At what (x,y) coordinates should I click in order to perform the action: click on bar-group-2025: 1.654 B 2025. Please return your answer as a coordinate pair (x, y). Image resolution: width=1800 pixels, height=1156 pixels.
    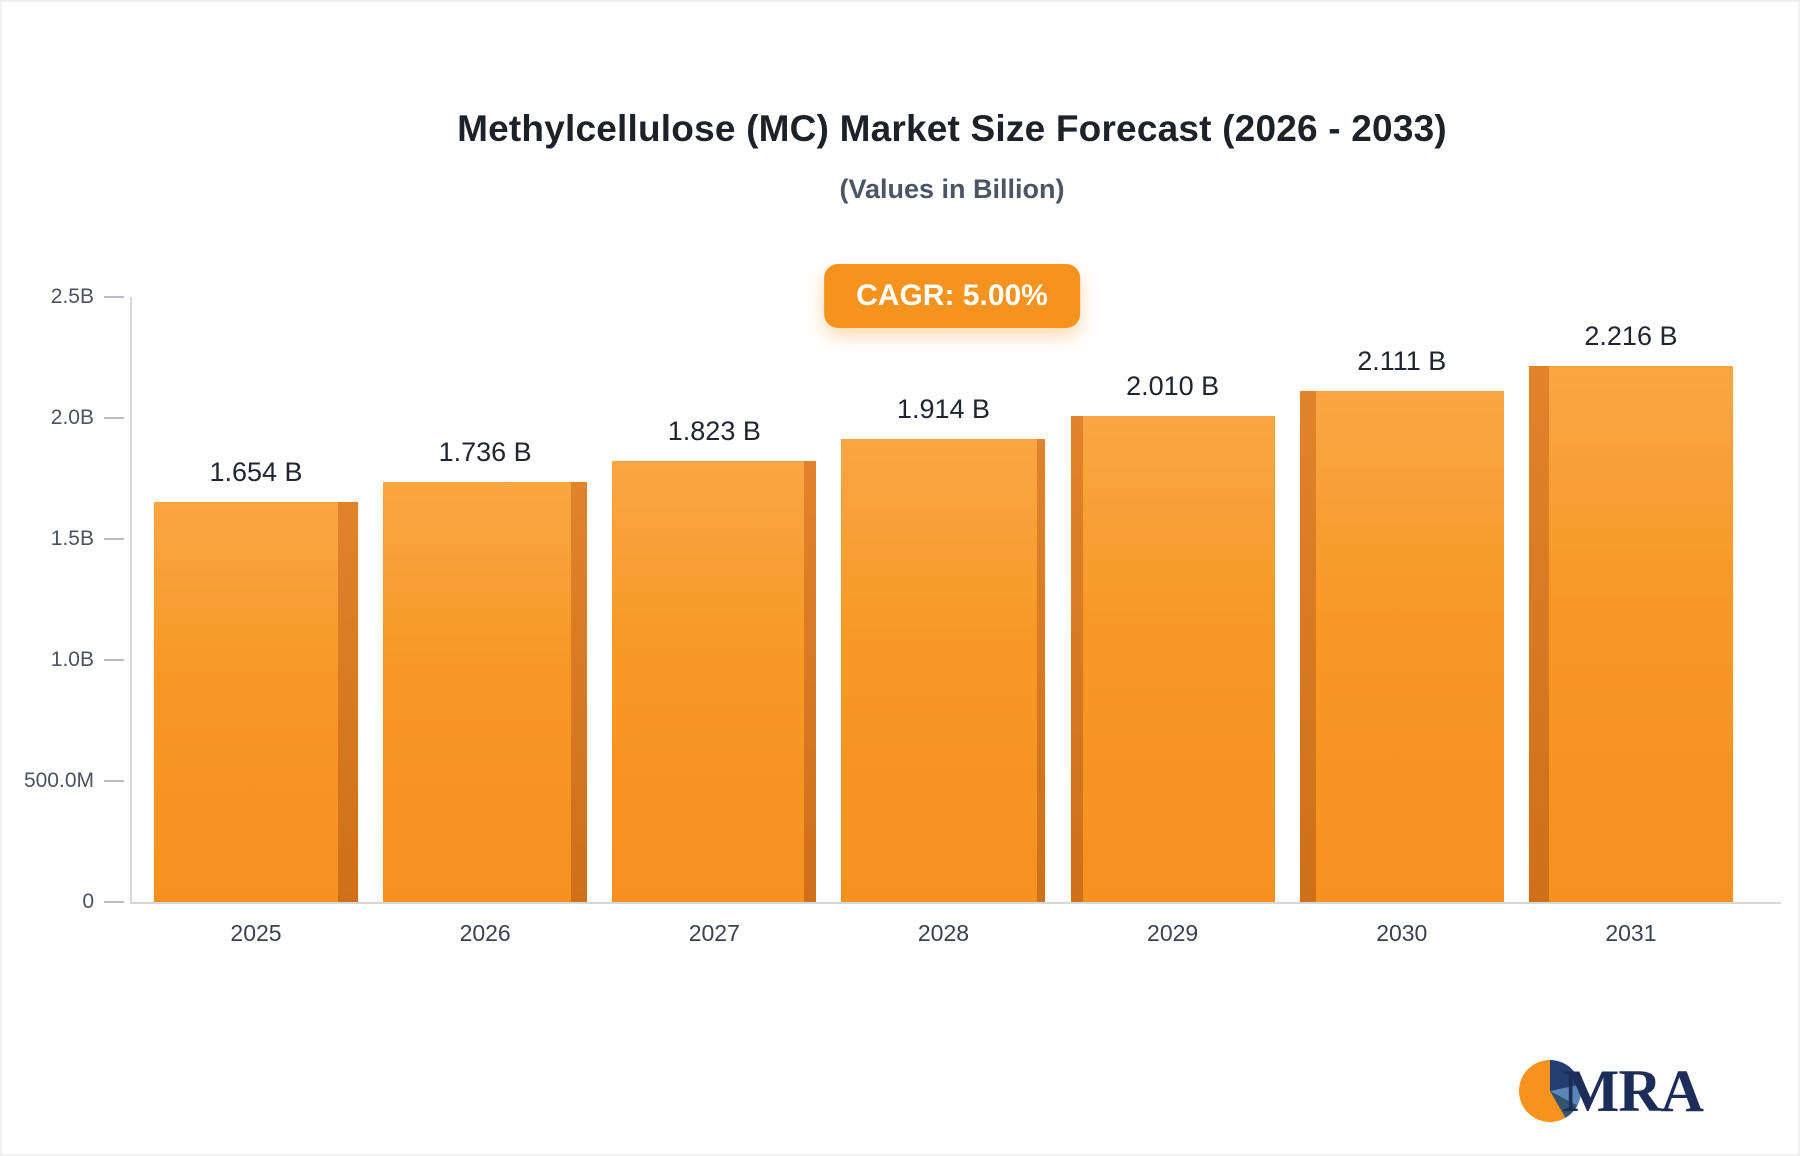
    Looking at the image, I should click on (256, 701).